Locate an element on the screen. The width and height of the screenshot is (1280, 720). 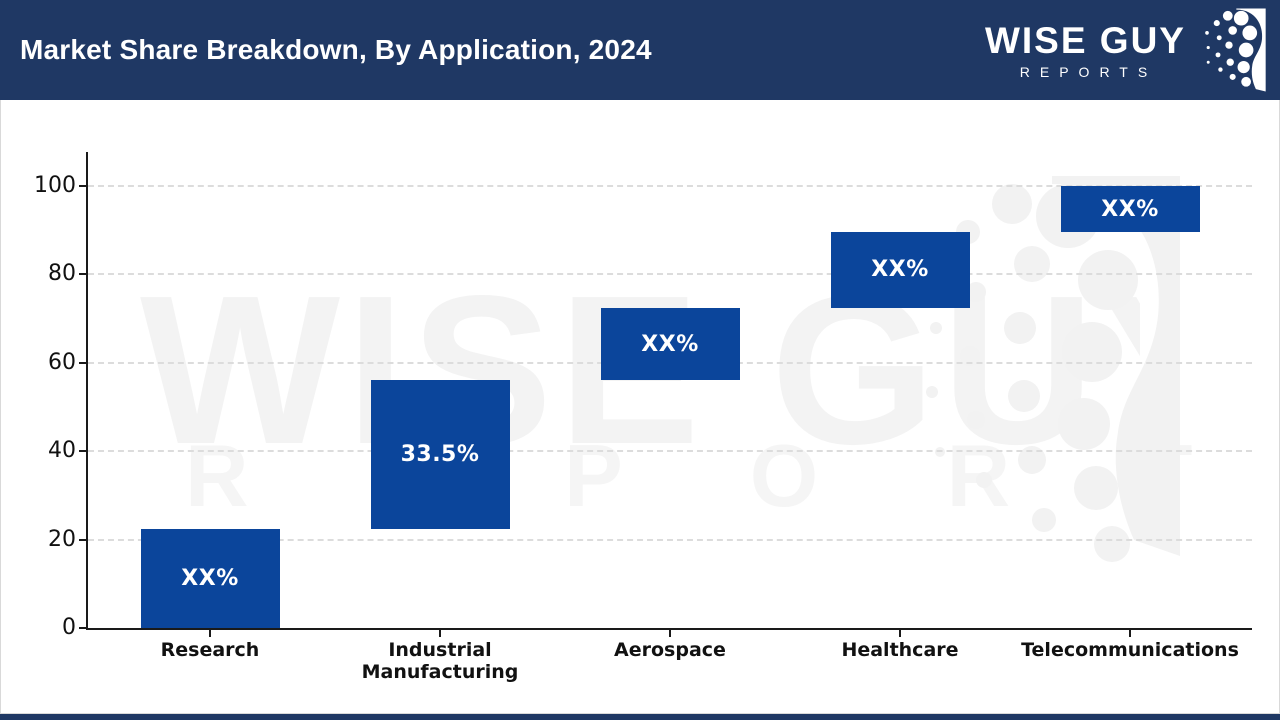
y-axis-tick-label: 0 is located at coordinates (69, 627).